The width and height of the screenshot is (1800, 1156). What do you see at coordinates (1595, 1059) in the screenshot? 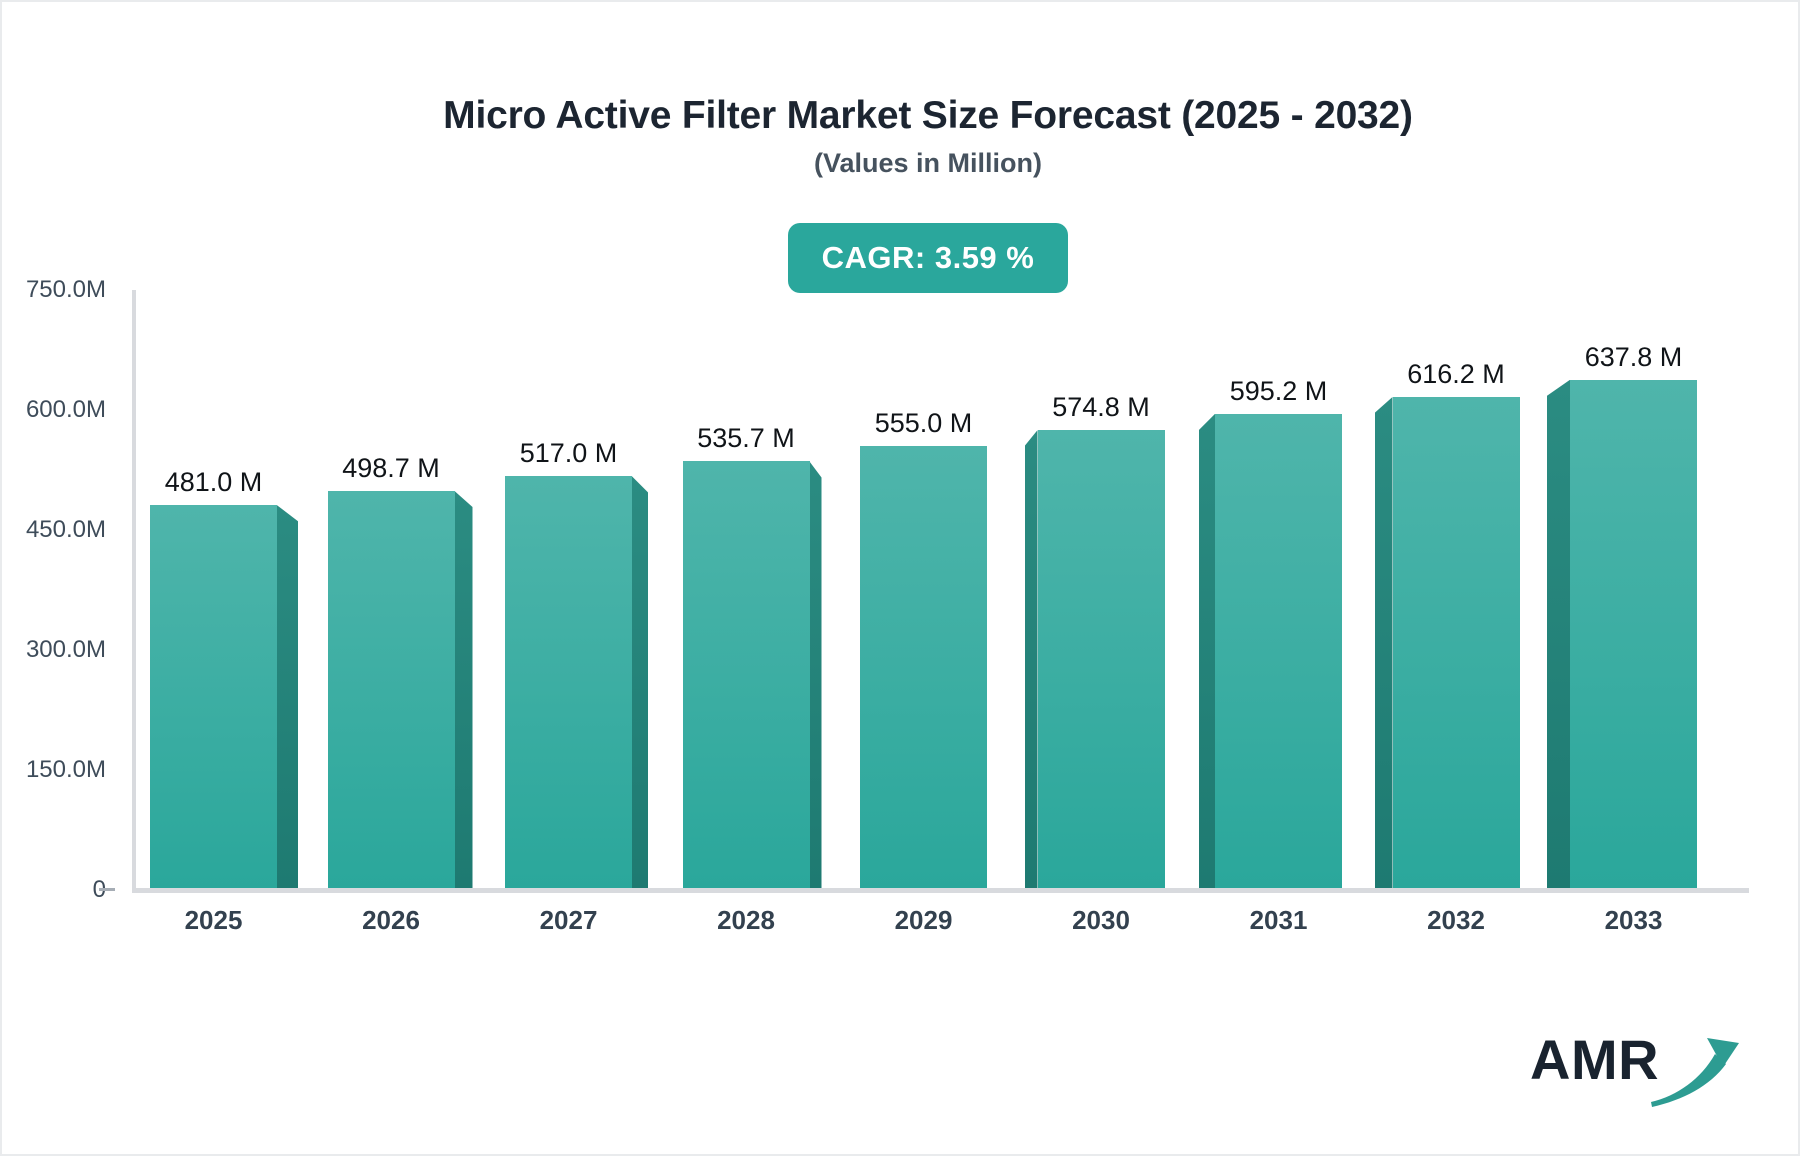
I see `amr-logo-text: AMR` at bounding box center [1595, 1059].